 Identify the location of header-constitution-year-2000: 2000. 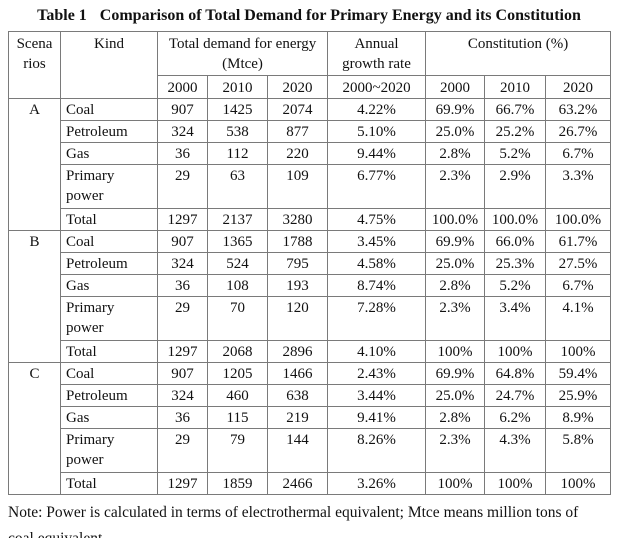
(455, 87).